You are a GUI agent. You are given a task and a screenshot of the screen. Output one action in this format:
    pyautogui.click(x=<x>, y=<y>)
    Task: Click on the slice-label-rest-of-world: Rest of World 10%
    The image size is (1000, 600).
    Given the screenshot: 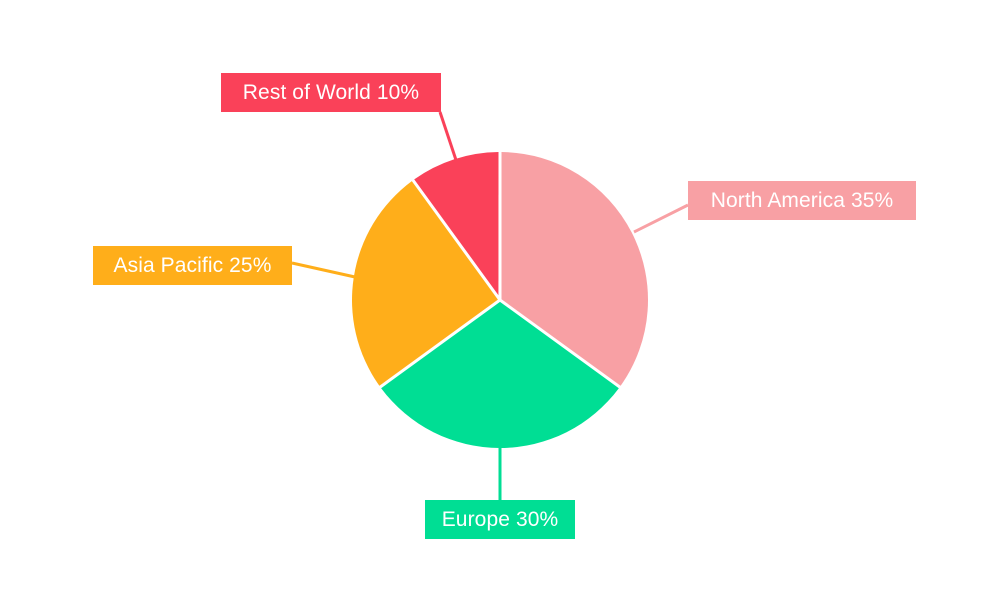 What is the action you would take?
    pyautogui.click(x=331, y=92)
    